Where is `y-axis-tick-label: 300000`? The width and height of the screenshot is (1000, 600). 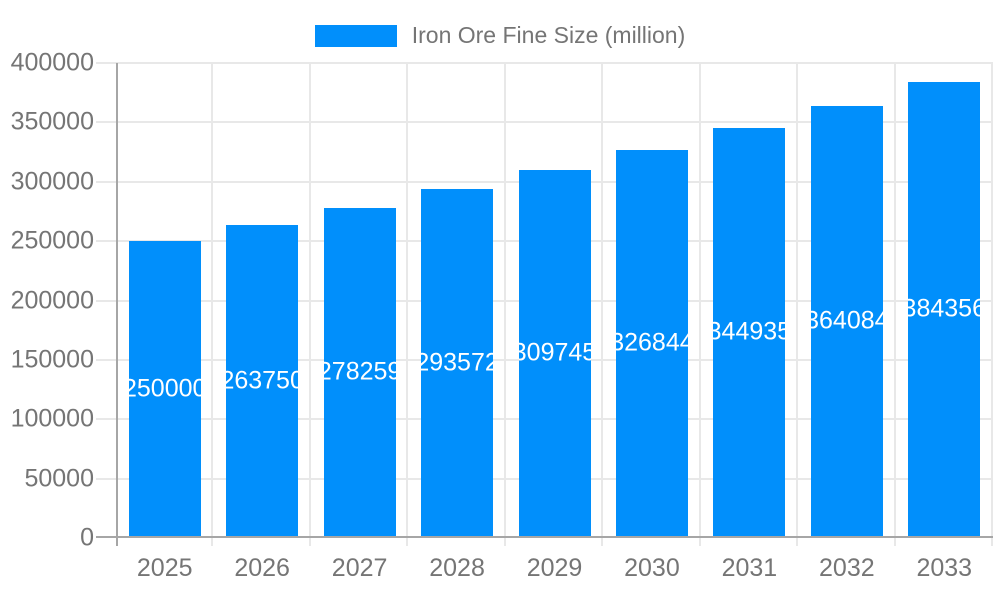
y-axis-tick-label: 300000 is located at coordinates (52, 181).